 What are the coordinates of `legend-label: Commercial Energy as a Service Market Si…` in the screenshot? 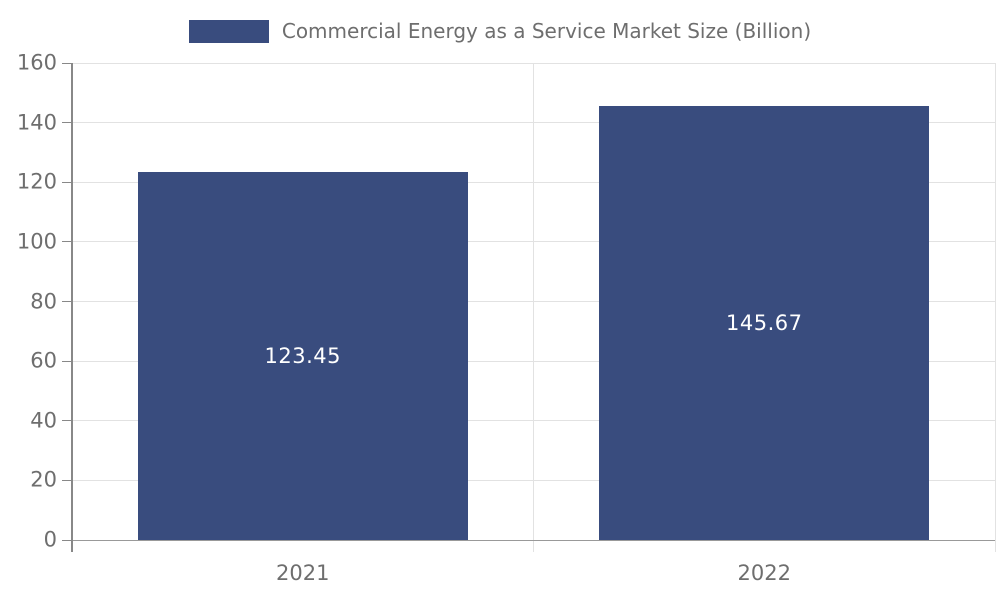 It's located at (546, 31).